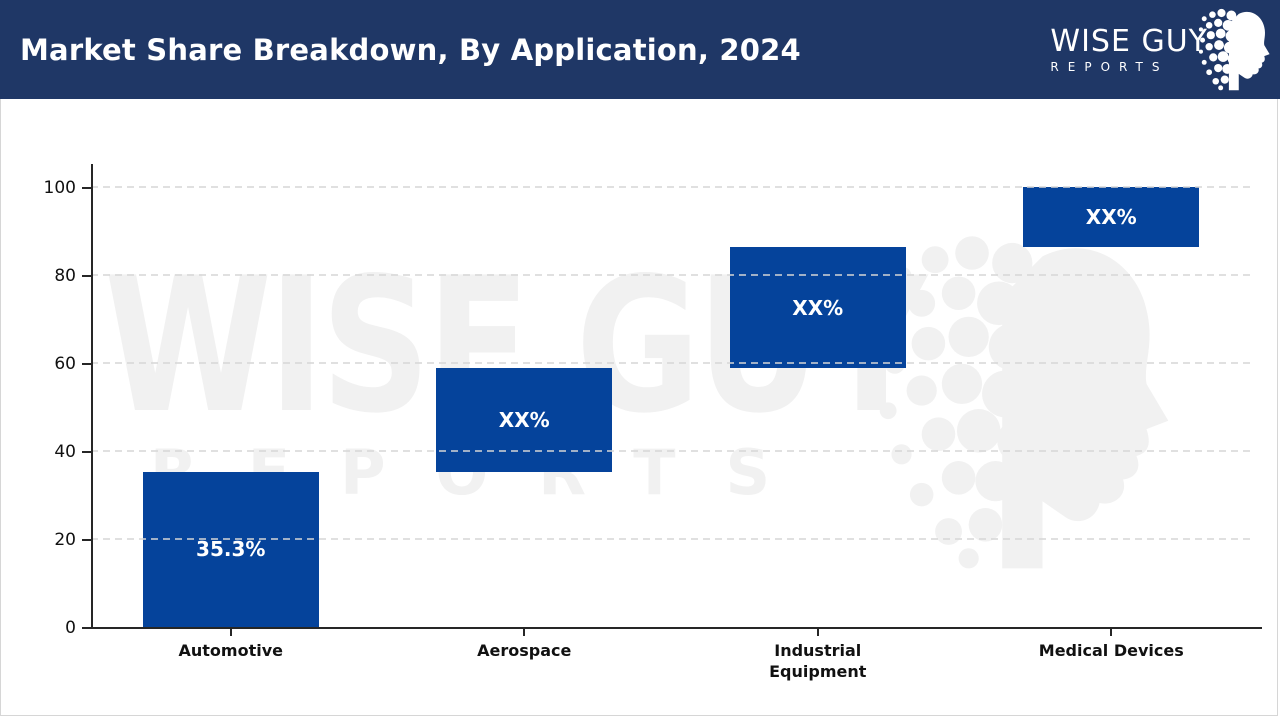 The image size is (1280, 720). Describe the element at coordinates (1111, 632) in the screenshot. I see `x-tick-medical-devices` at that location.